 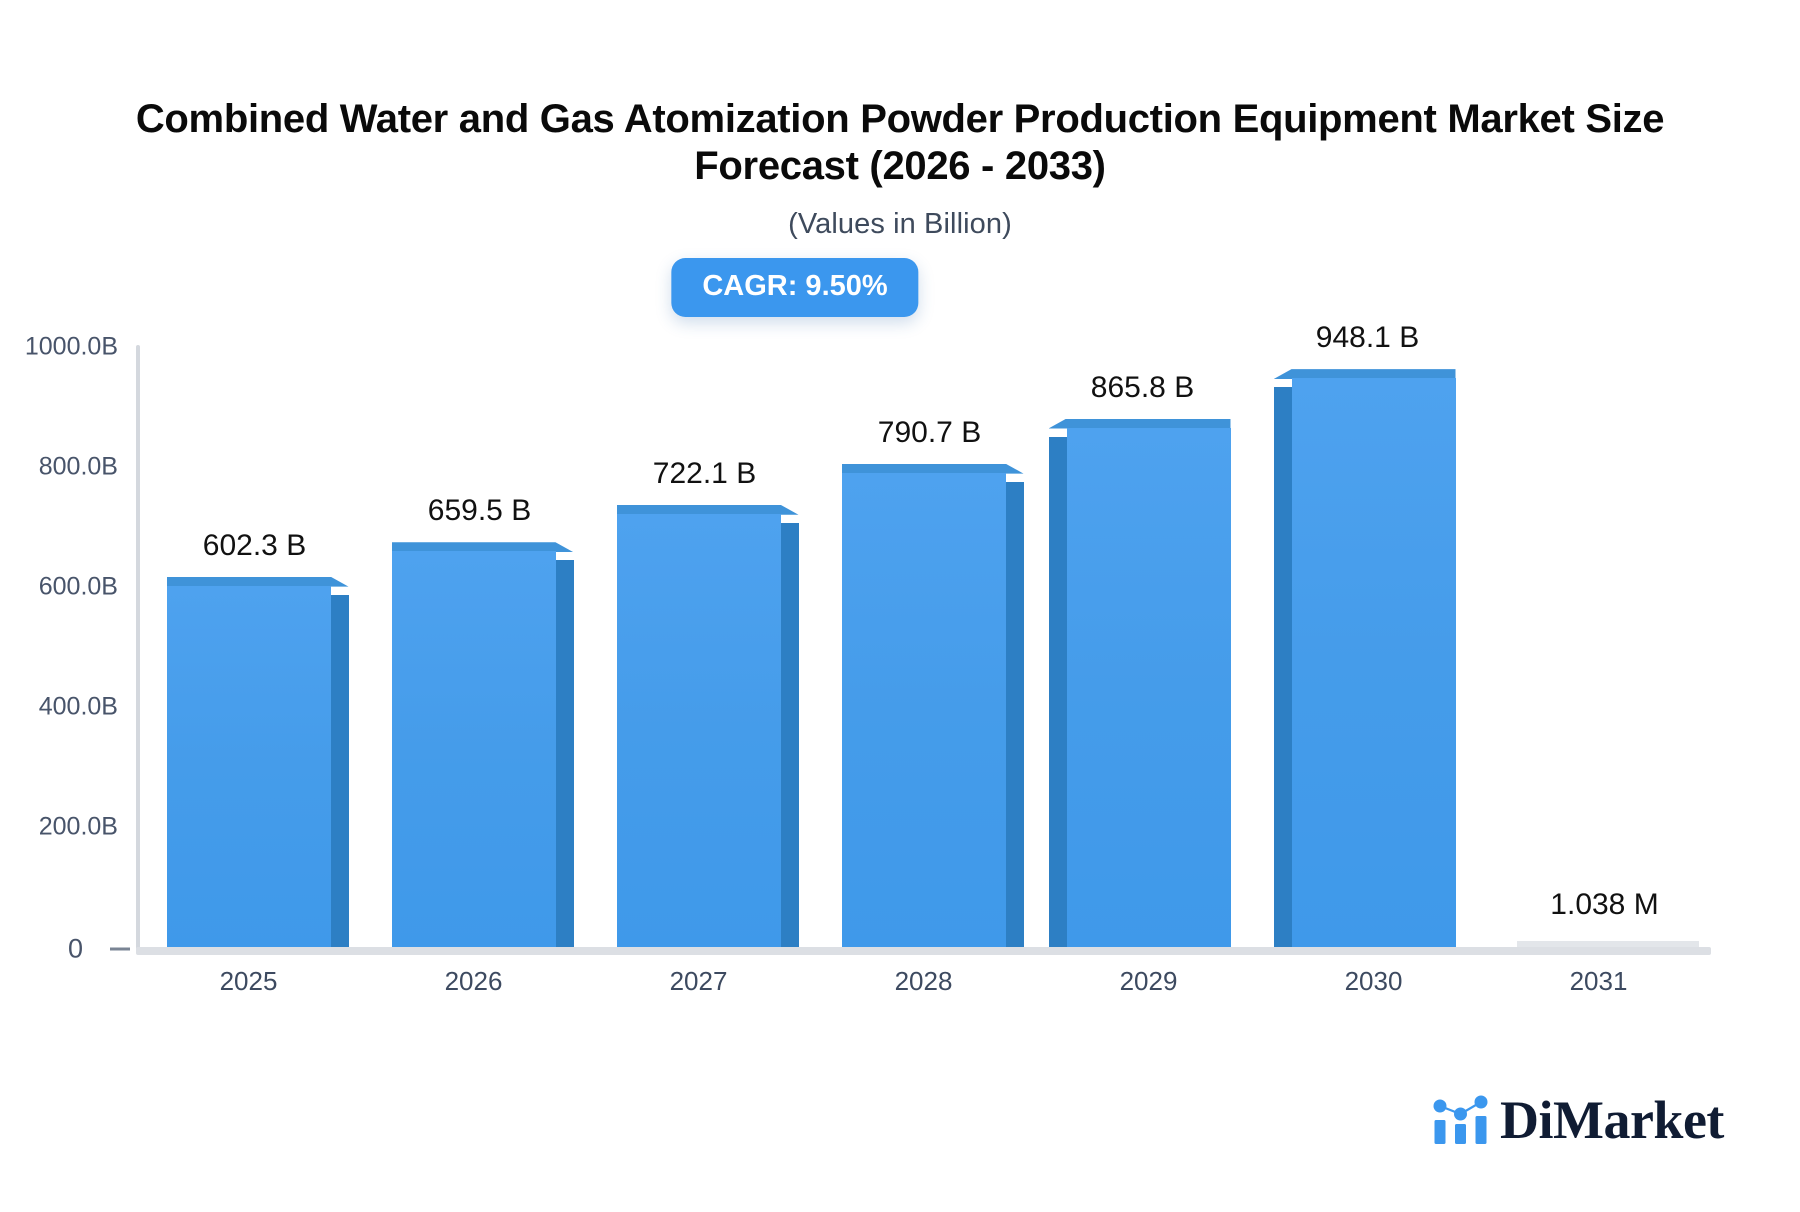 What do you see at coordinates (254, 545) in the screenshot?
I see `bar-value-label: 602.3 B` at bounding box center [254, 545].